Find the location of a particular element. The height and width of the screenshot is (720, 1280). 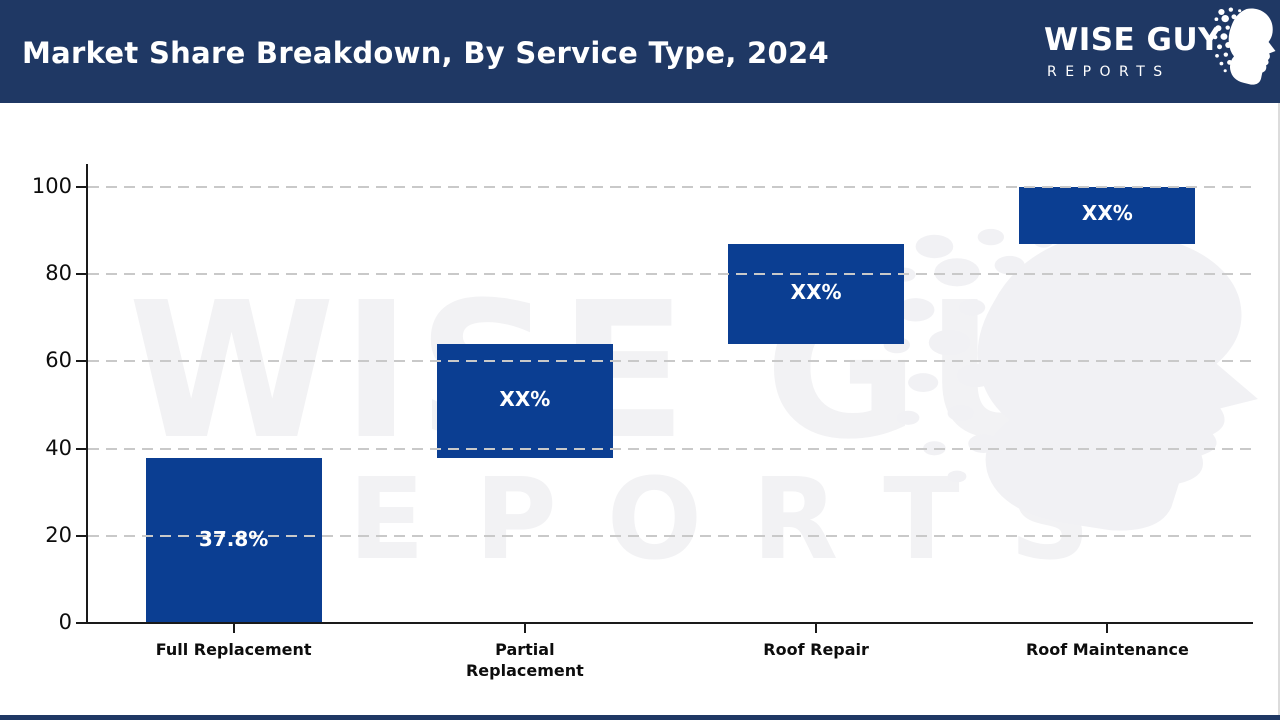

y-axis-line is located at coordinates (87, 394).